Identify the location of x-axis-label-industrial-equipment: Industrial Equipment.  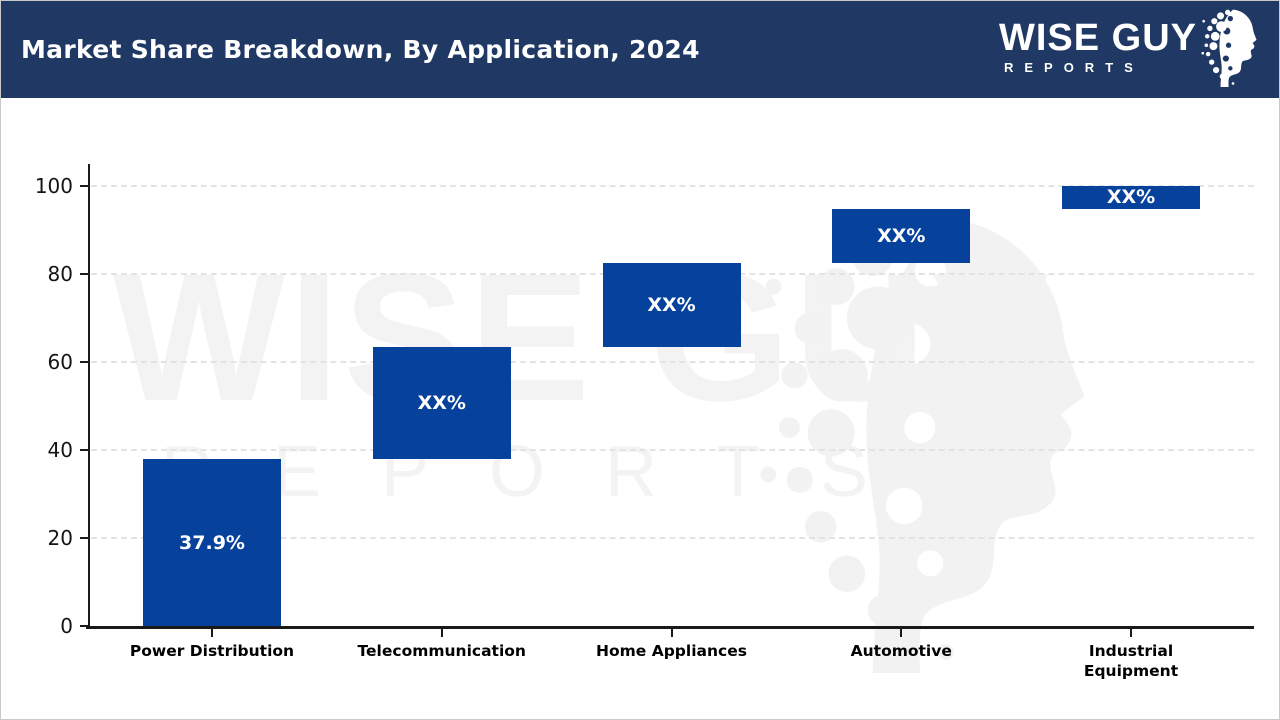
(1131, 661).